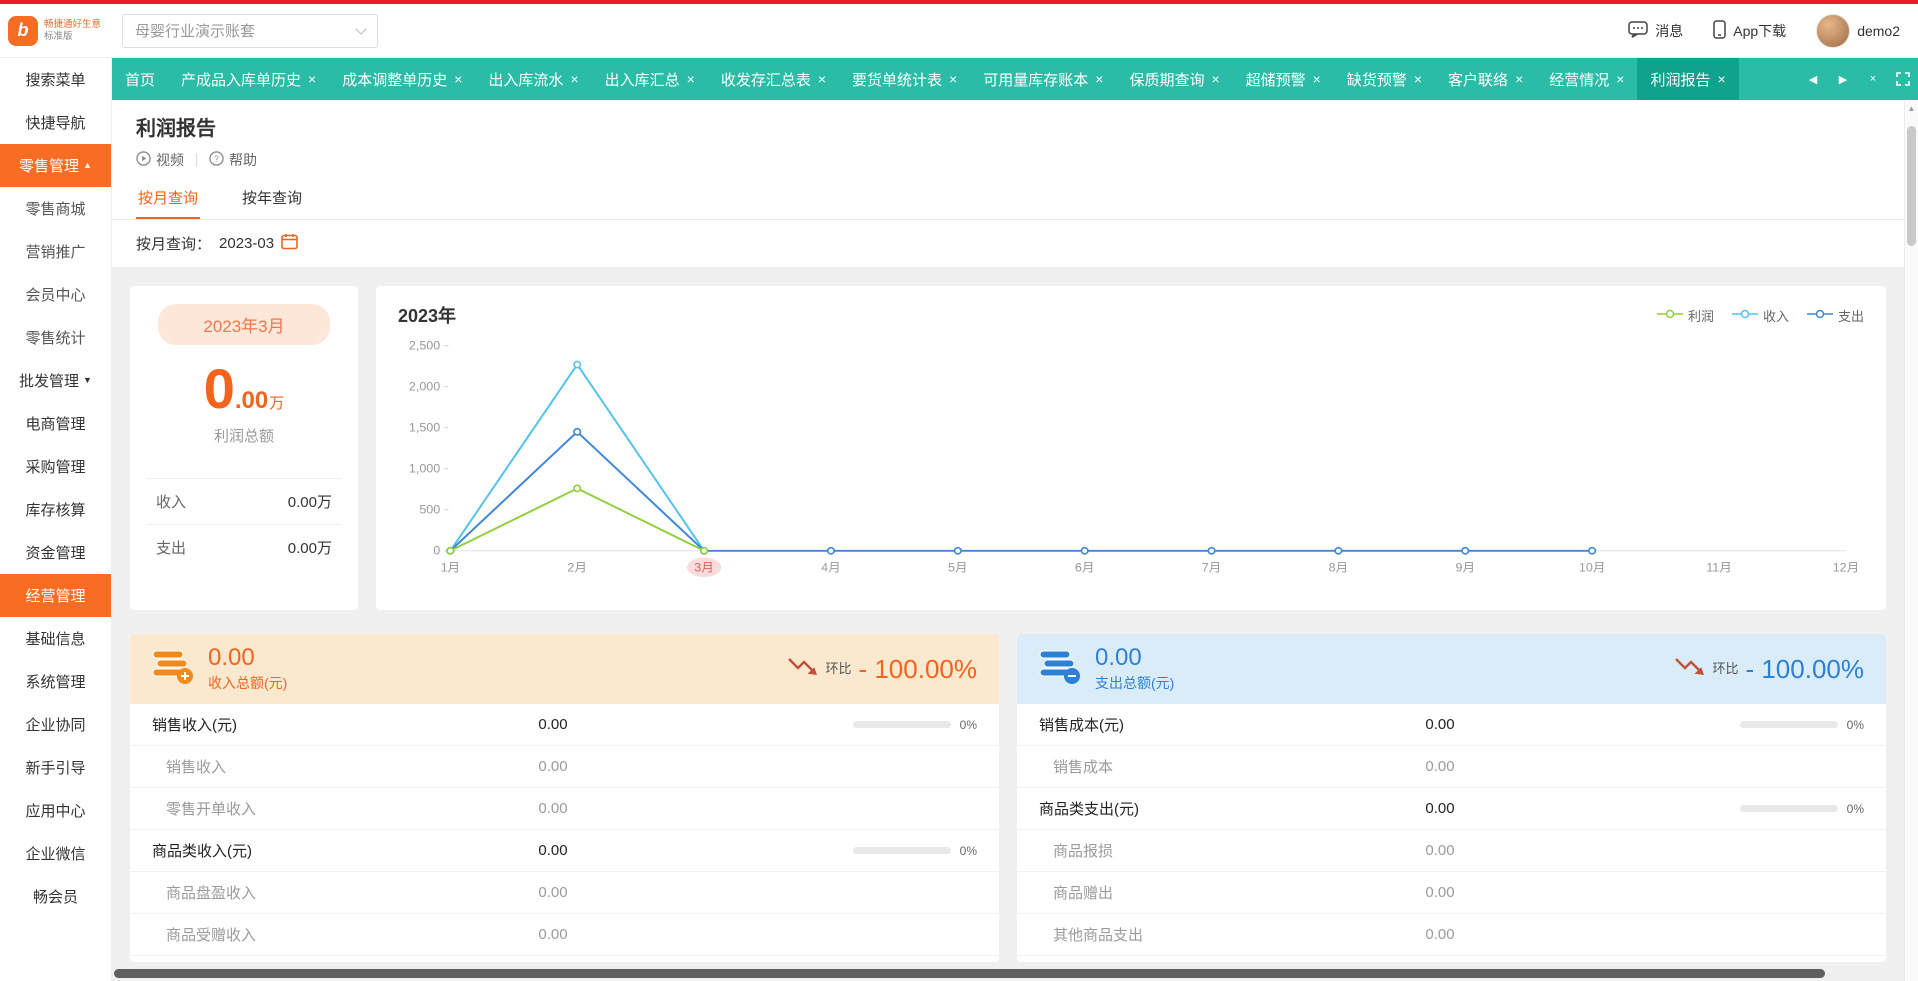 This screenshot has height=981, width=1918. I want to click on sidebar-item-retail-management: 零售管理 ▲, so click(55, 165).